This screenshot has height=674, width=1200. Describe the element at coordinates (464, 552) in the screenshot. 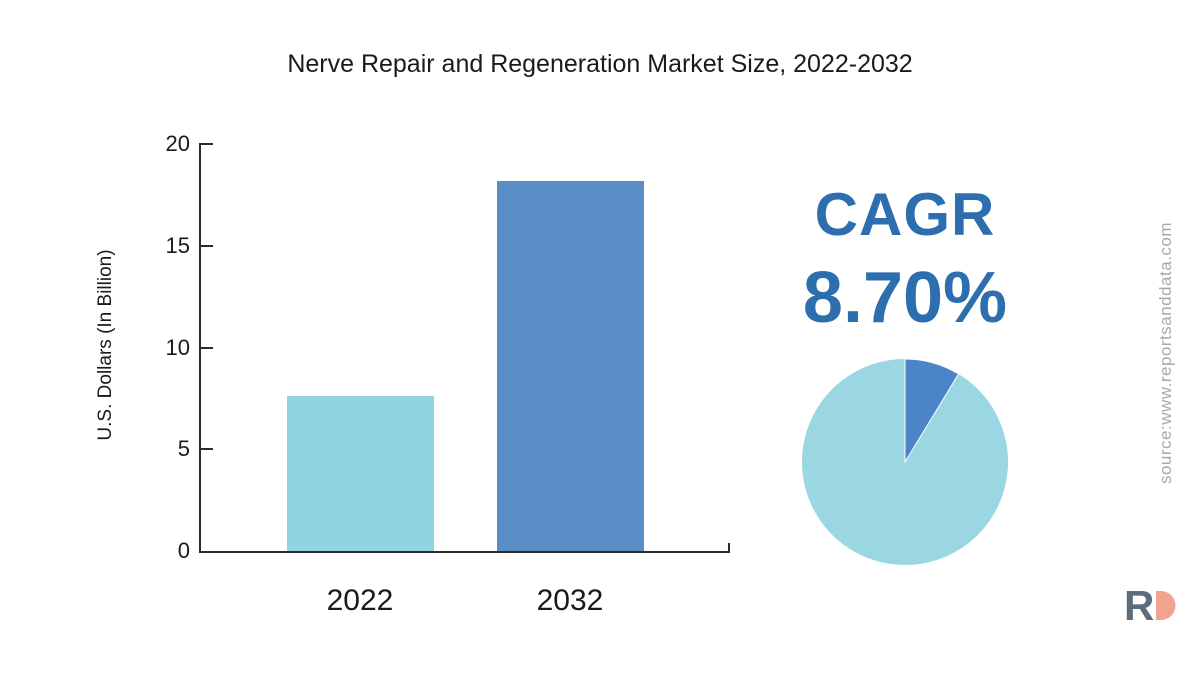

I see `x-axis-line` at that location.